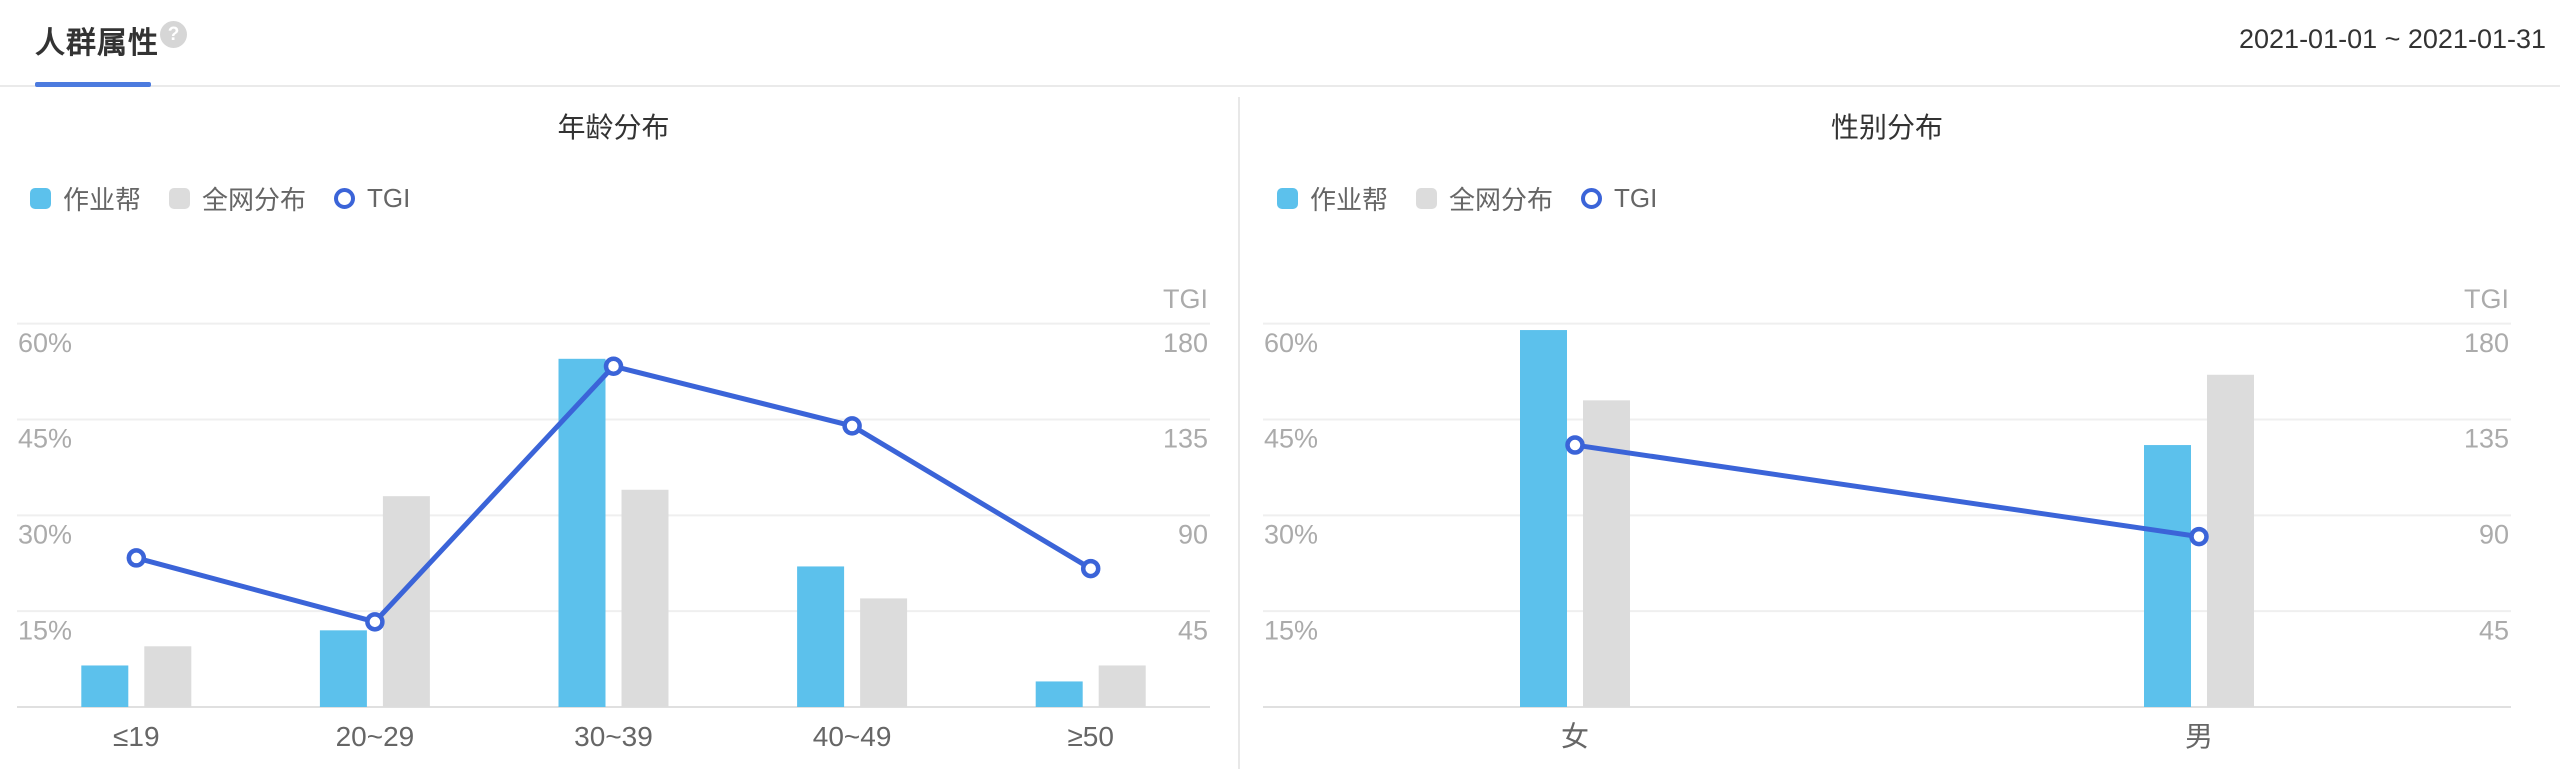 Image resolution: width=2560 pixels, height=784 pixels. What do you see at coordinates (613, 127) in the screenshot?
I see `chart-title-age: 年龄分布` at bounding box center [613, 127].